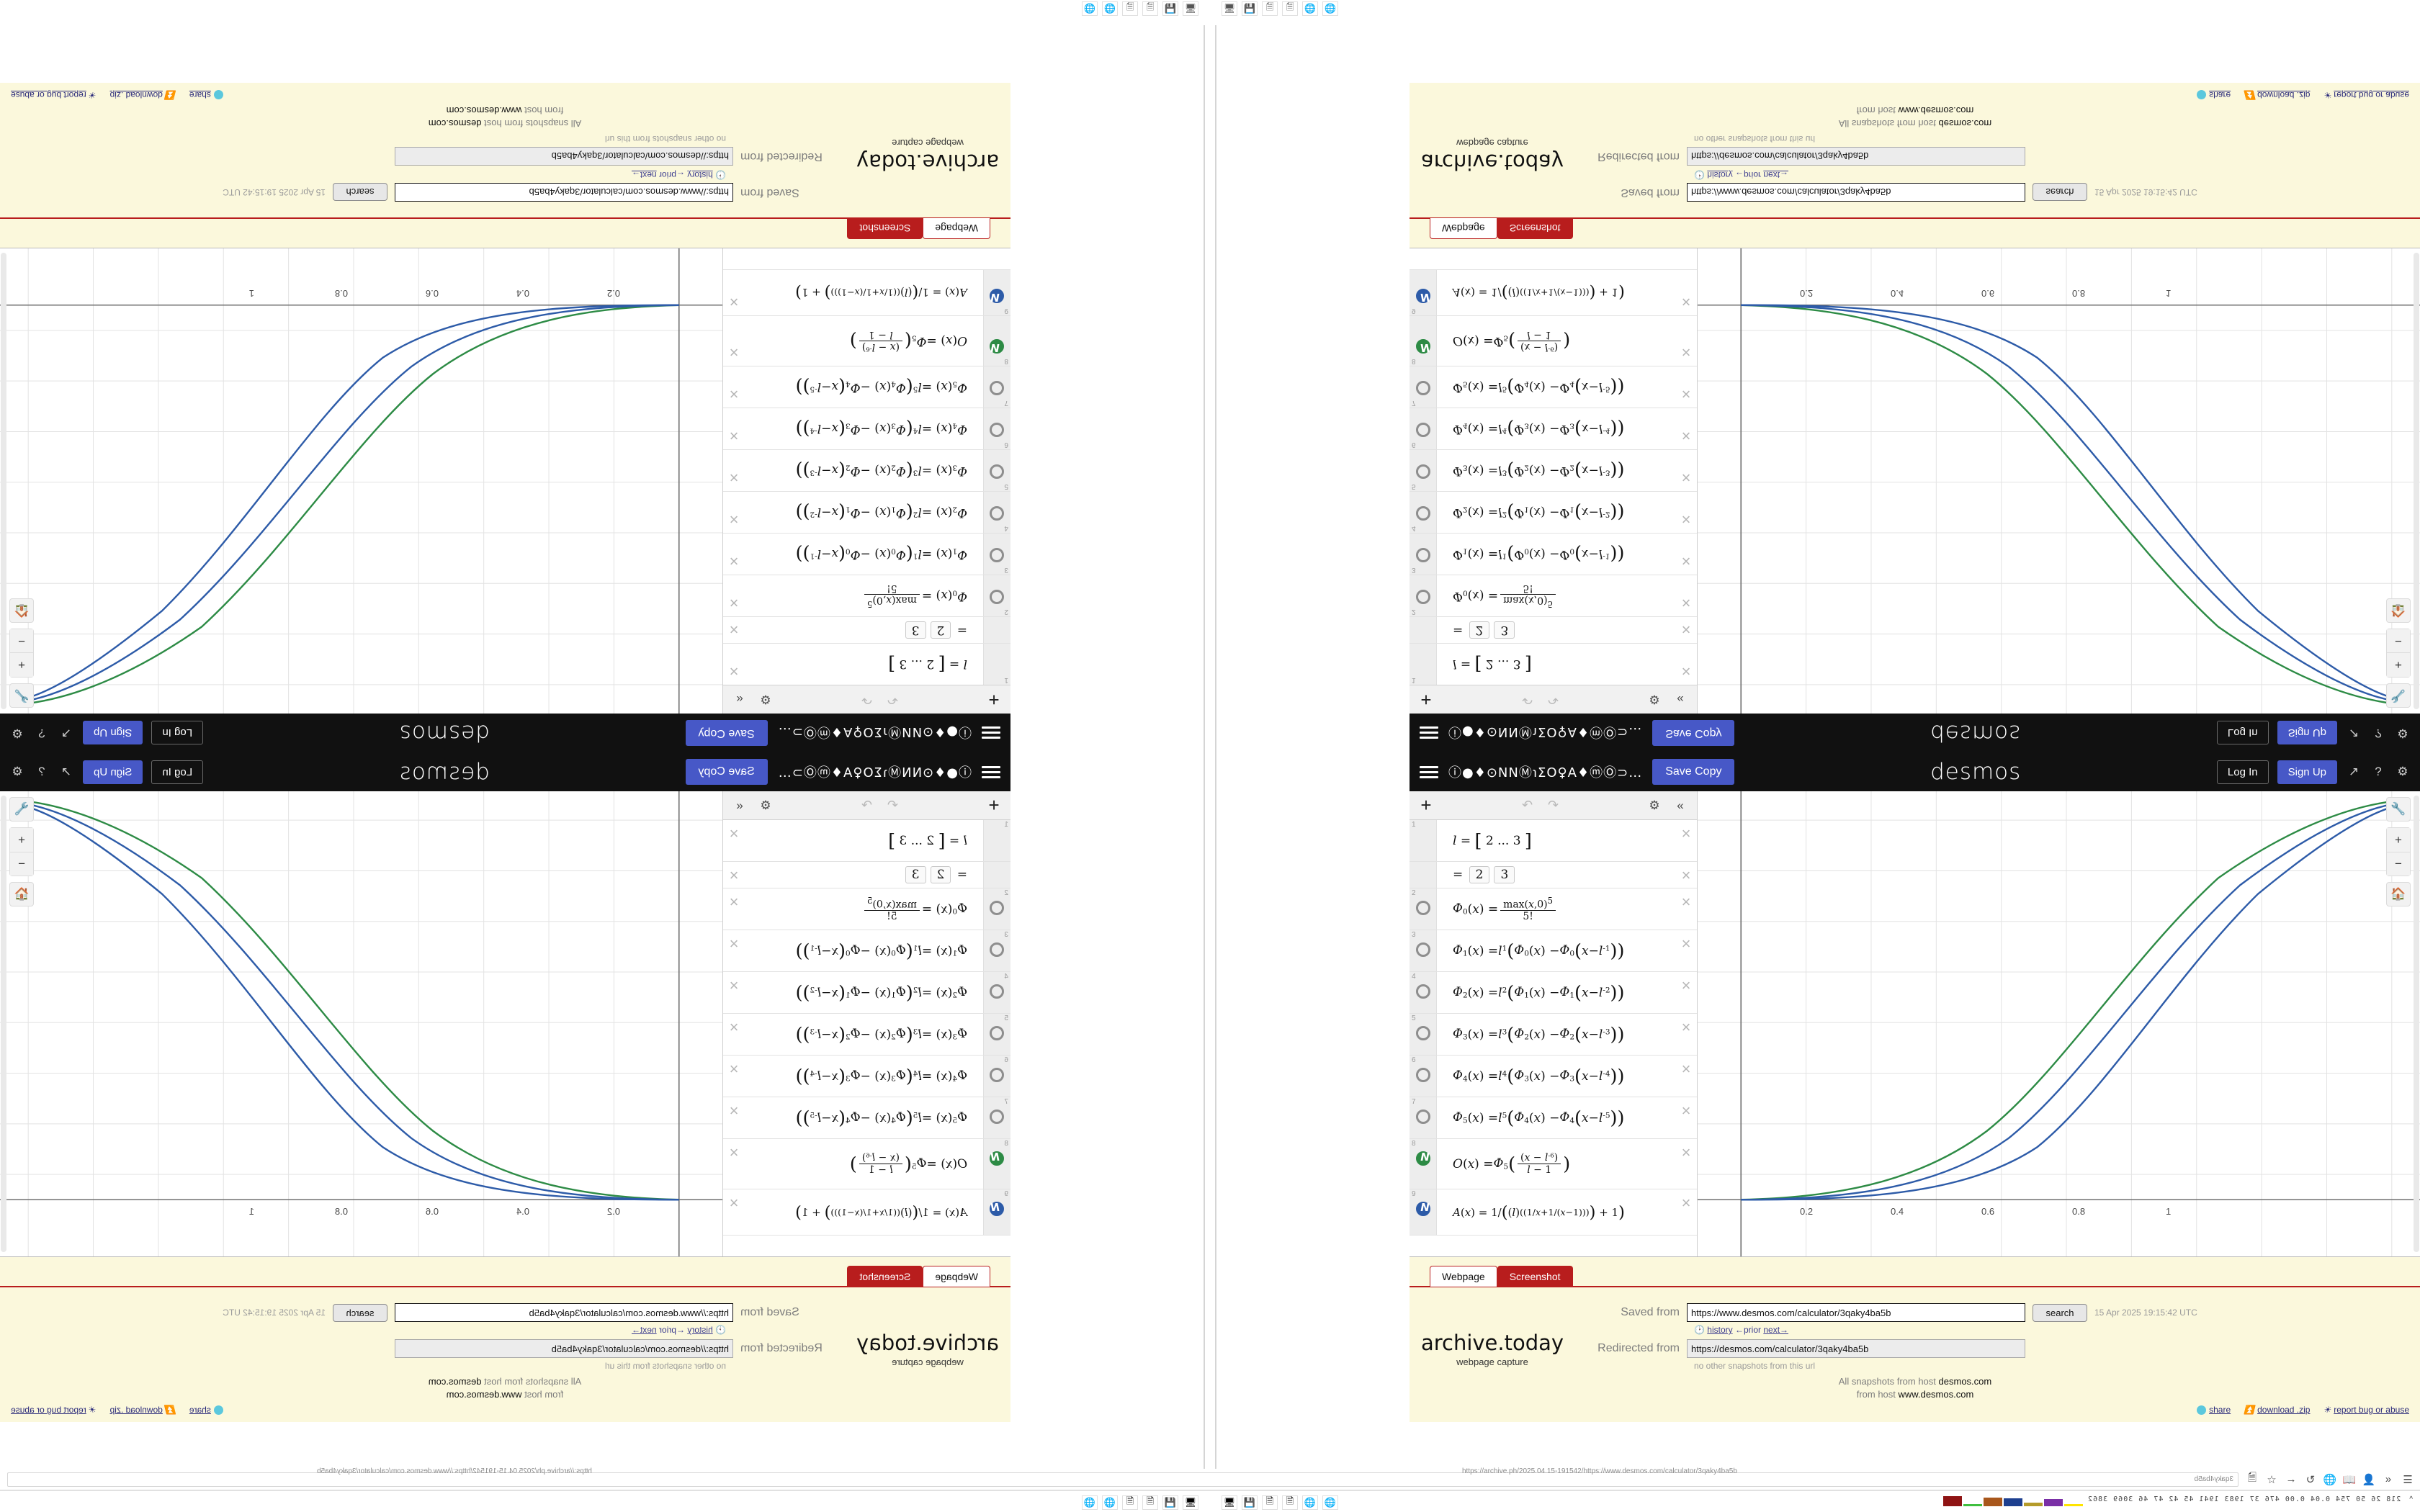 The height and width of the screenshot is (1512, 2420). What do you see at coordinates (915, 874) in the screenshot?
I see `list-chip: 3` at bounding box center [915, 874].